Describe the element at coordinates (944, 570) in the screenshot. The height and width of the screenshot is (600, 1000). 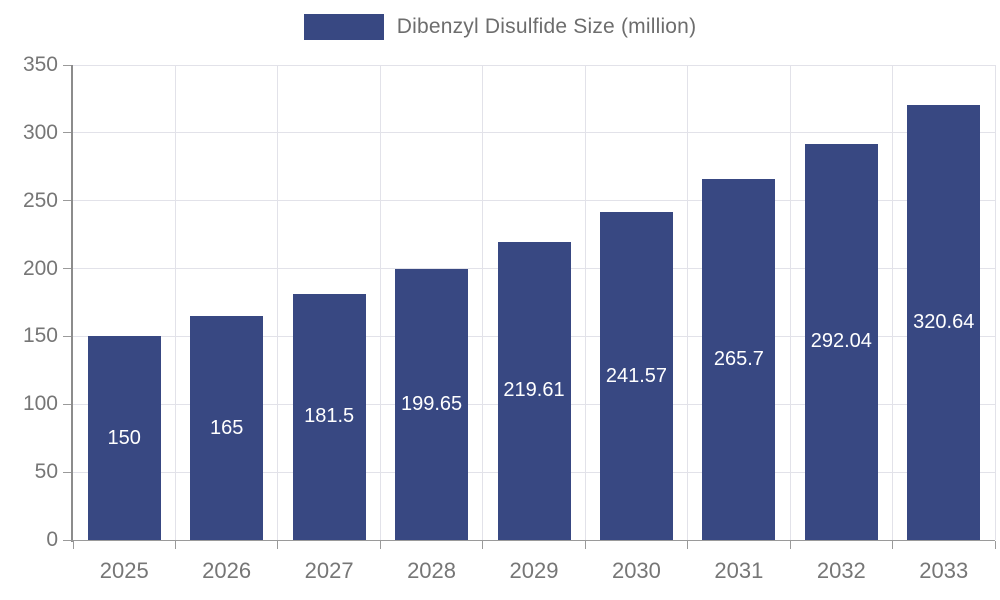
I see `x-tick-label: 2033` at that location.